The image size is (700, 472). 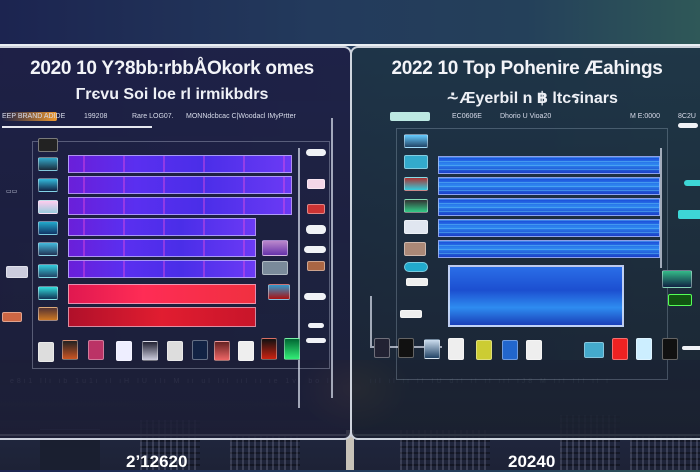 What do you see at coordinates (467, 116) in the screenshot?
I see `right-column-header-1: EC0606E` at bounding box center [467, 116].